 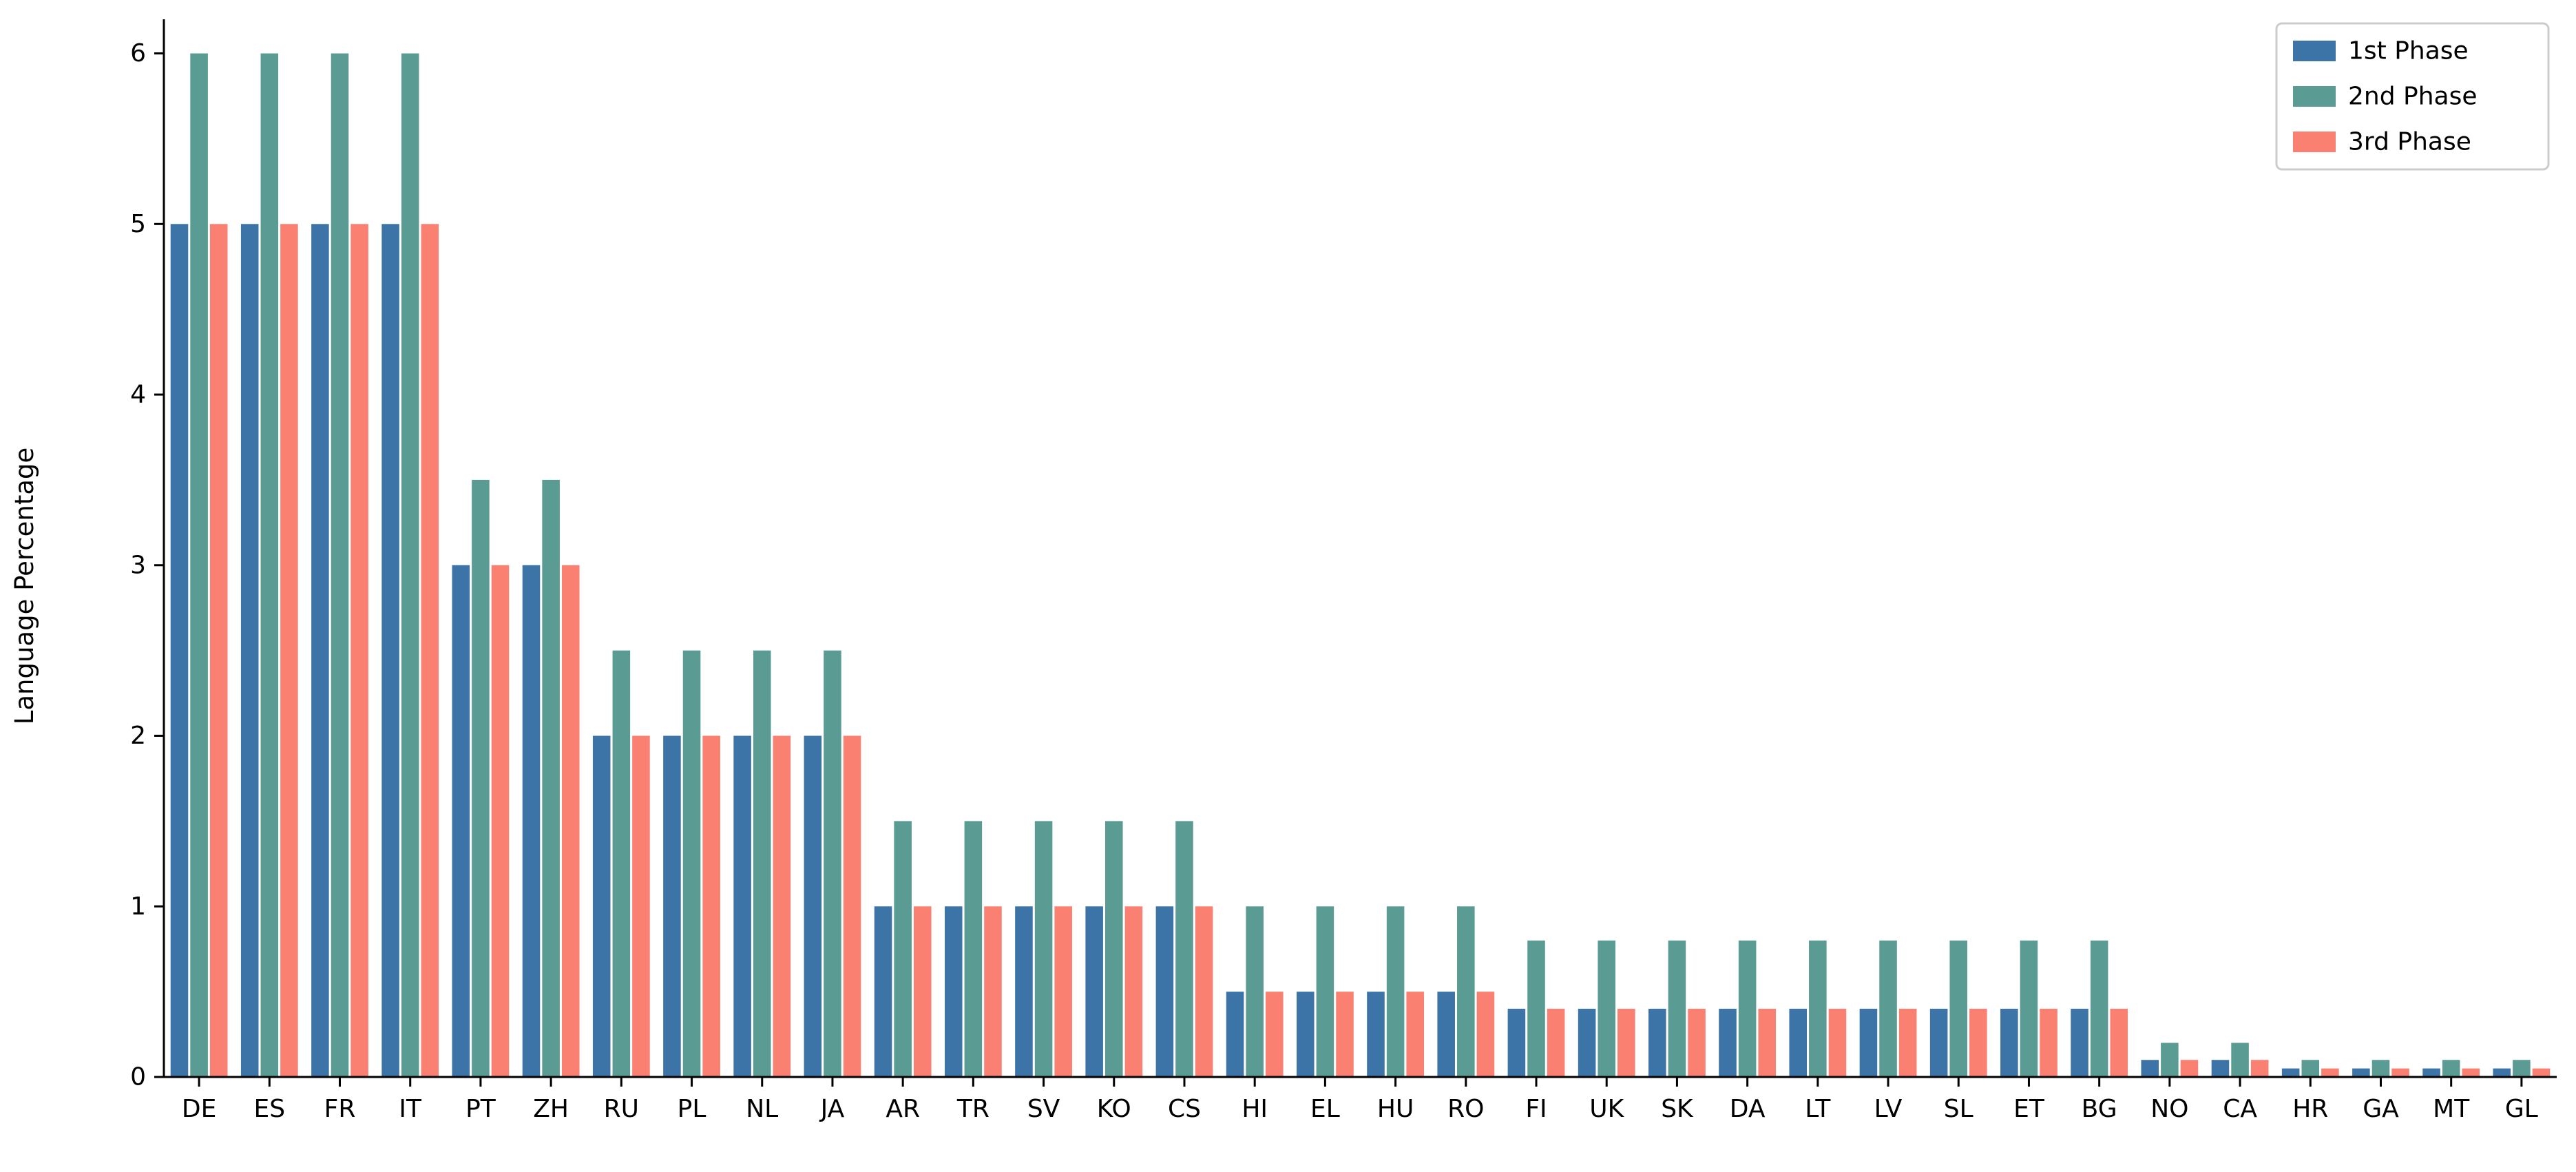 What do you see at coordinates (1818, 1109) in the screenshot?
I see `x-tick-label: LT` at bounding box center [1818, 1109].